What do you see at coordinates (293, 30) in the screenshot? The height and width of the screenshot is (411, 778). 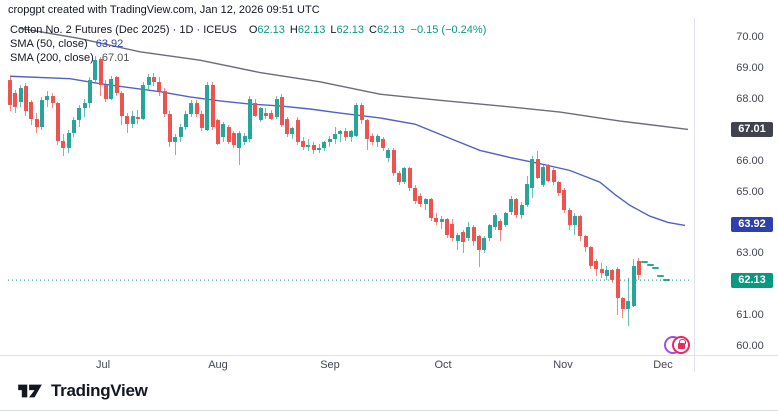 I see `ohlc-key: H` at bounding box center [293, 30].